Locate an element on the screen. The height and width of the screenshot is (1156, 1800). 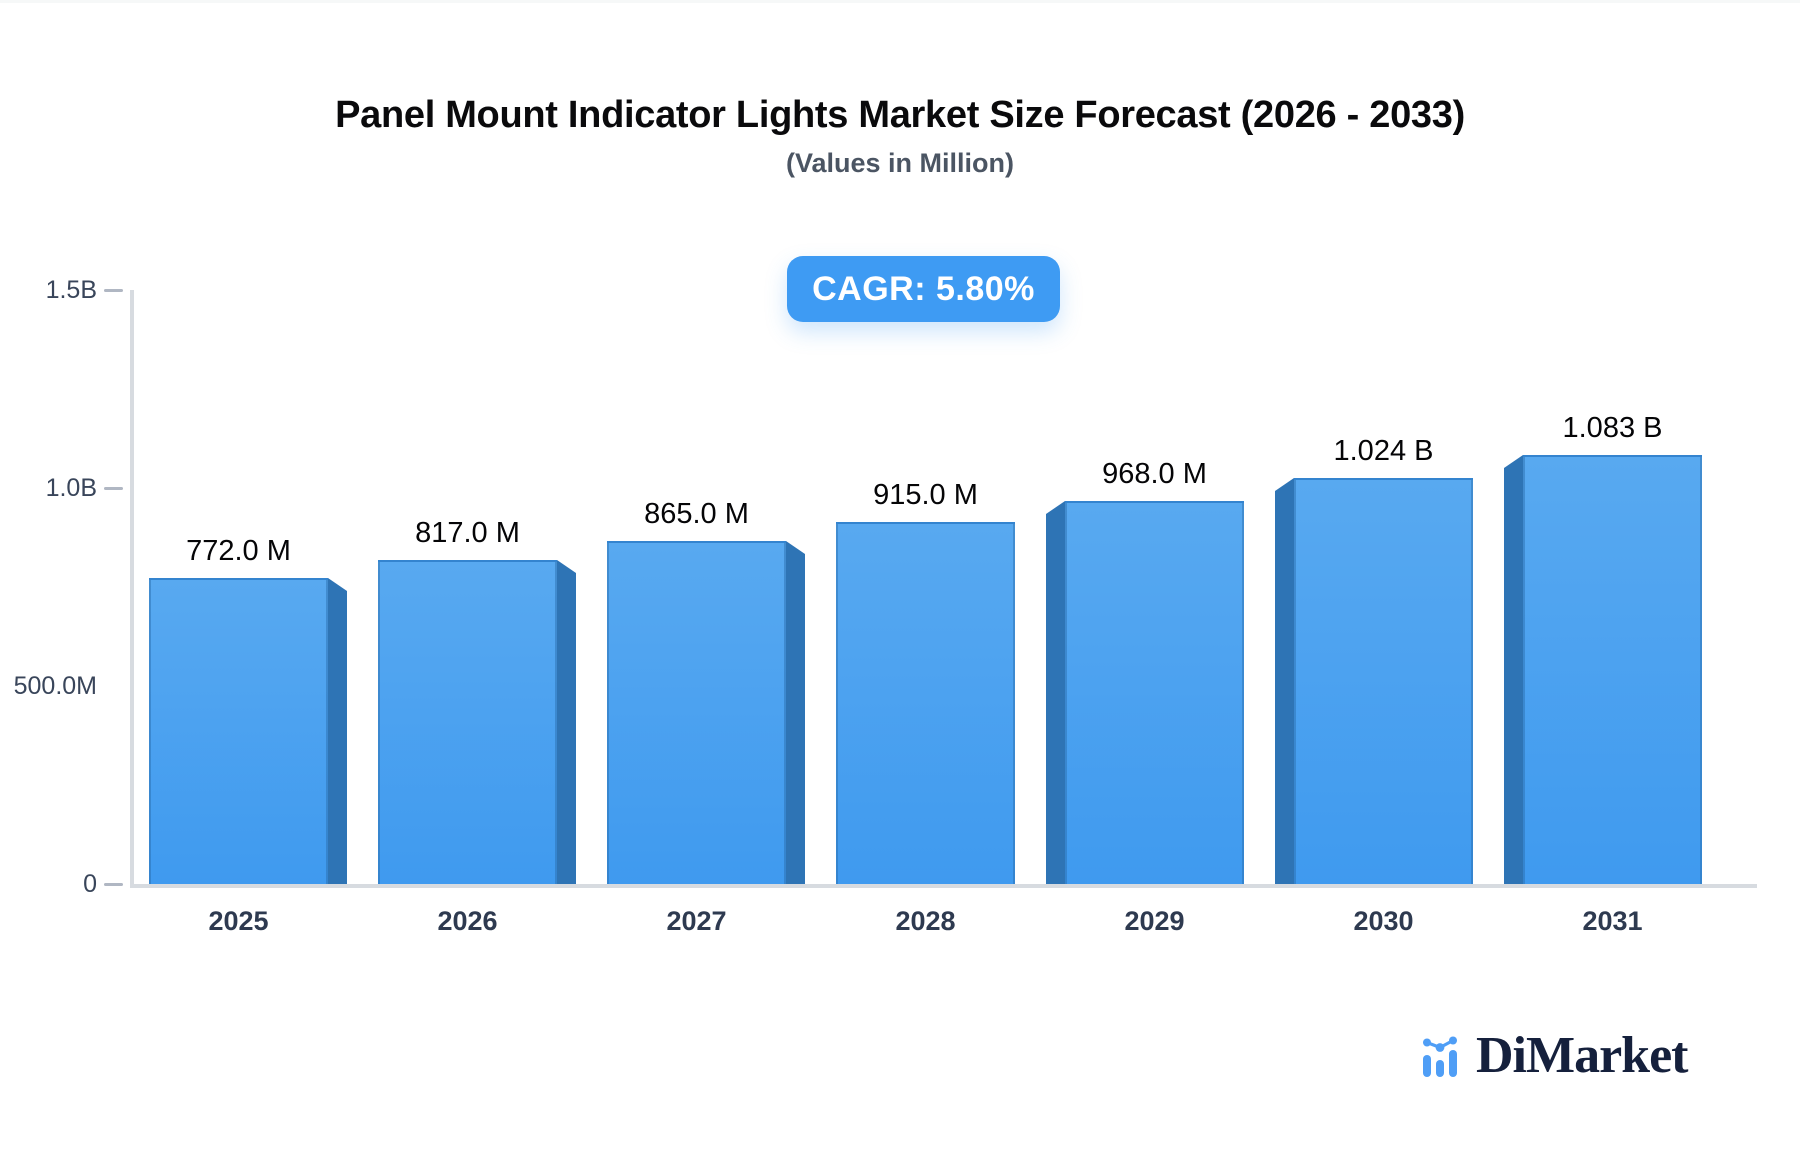
x-axis-line is located at coordinates (943, 886).